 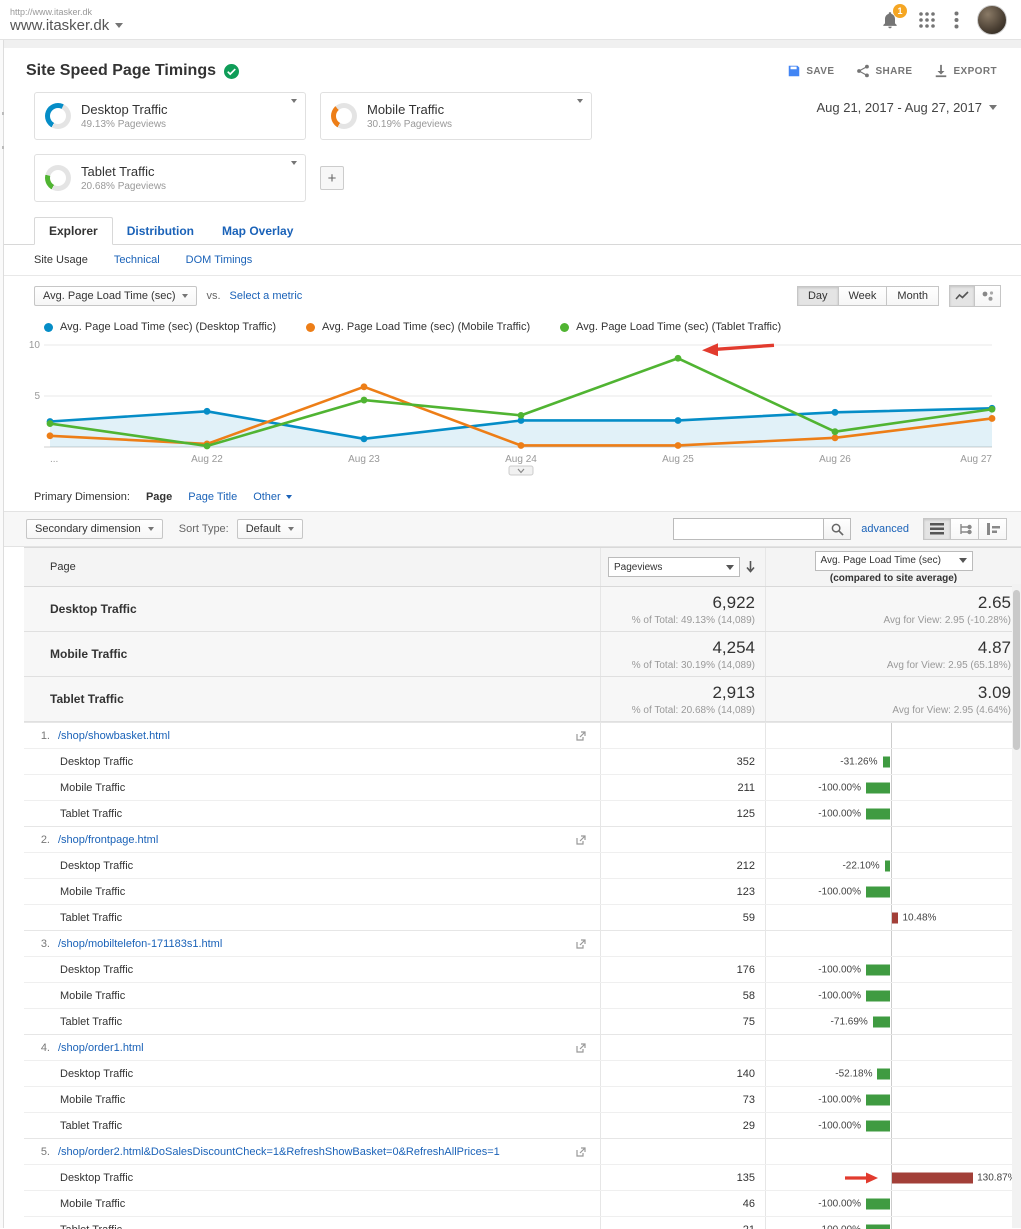 I want to click on search-button, so click(x=837, y=529).